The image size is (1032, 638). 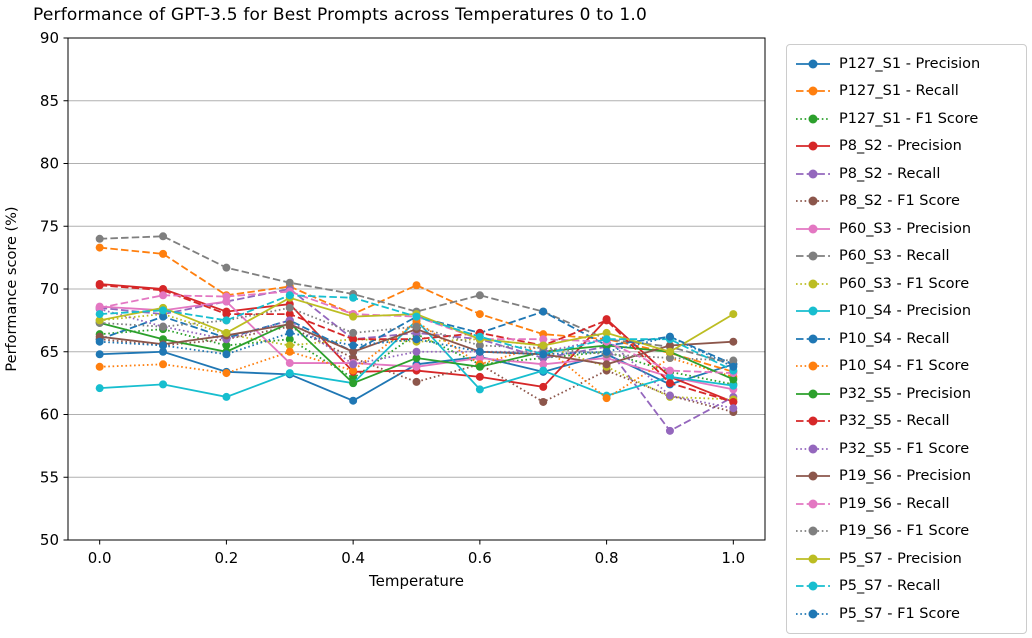 I want to click on legend-label: P5_S7 - Recall, so click(x=890, y=586).